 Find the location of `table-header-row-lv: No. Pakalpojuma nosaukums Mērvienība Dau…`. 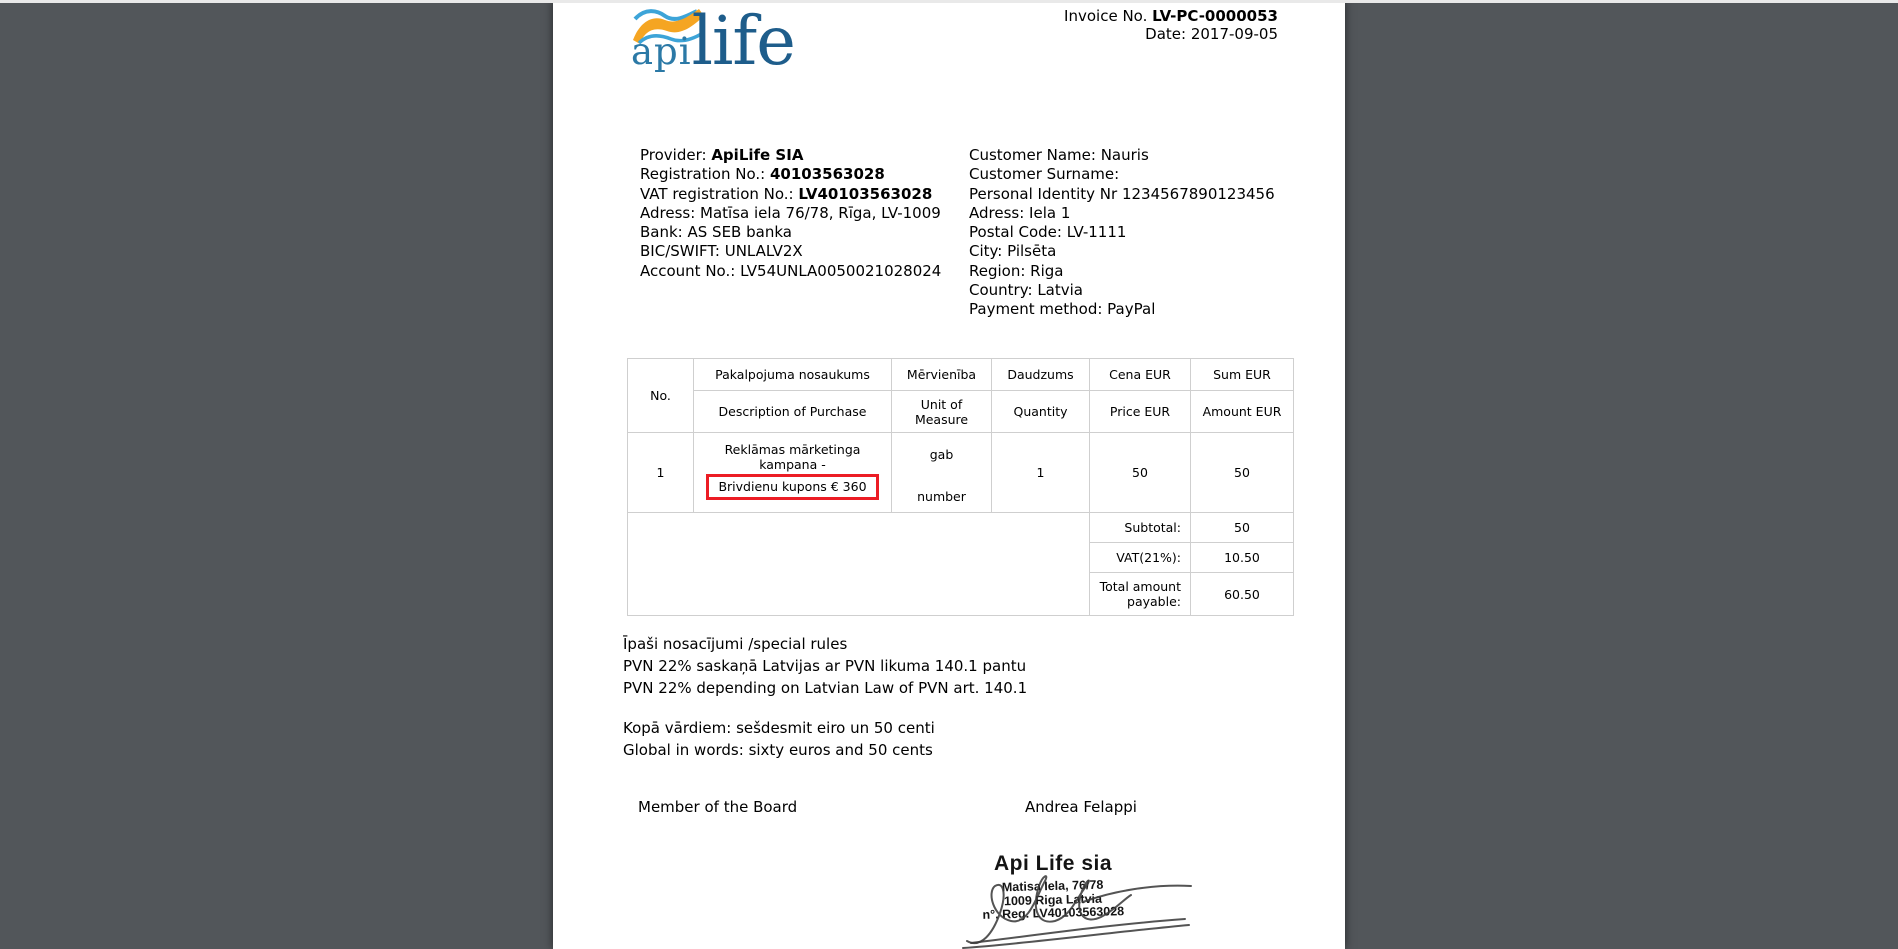

table-header-row-lv: No. Pakalpojuma nosaukums Mērvienība Dau… is located at coordinates (960, 395).